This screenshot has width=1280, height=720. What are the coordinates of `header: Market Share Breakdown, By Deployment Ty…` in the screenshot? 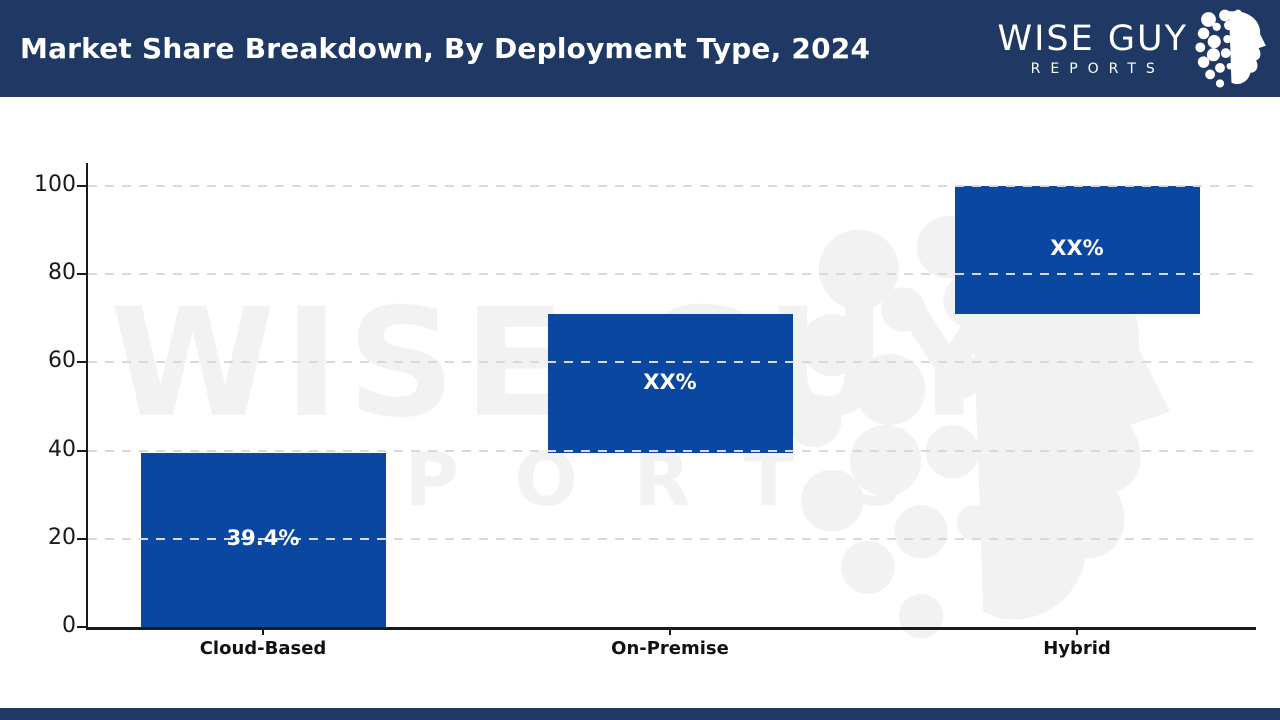 It's located at (640, 48).